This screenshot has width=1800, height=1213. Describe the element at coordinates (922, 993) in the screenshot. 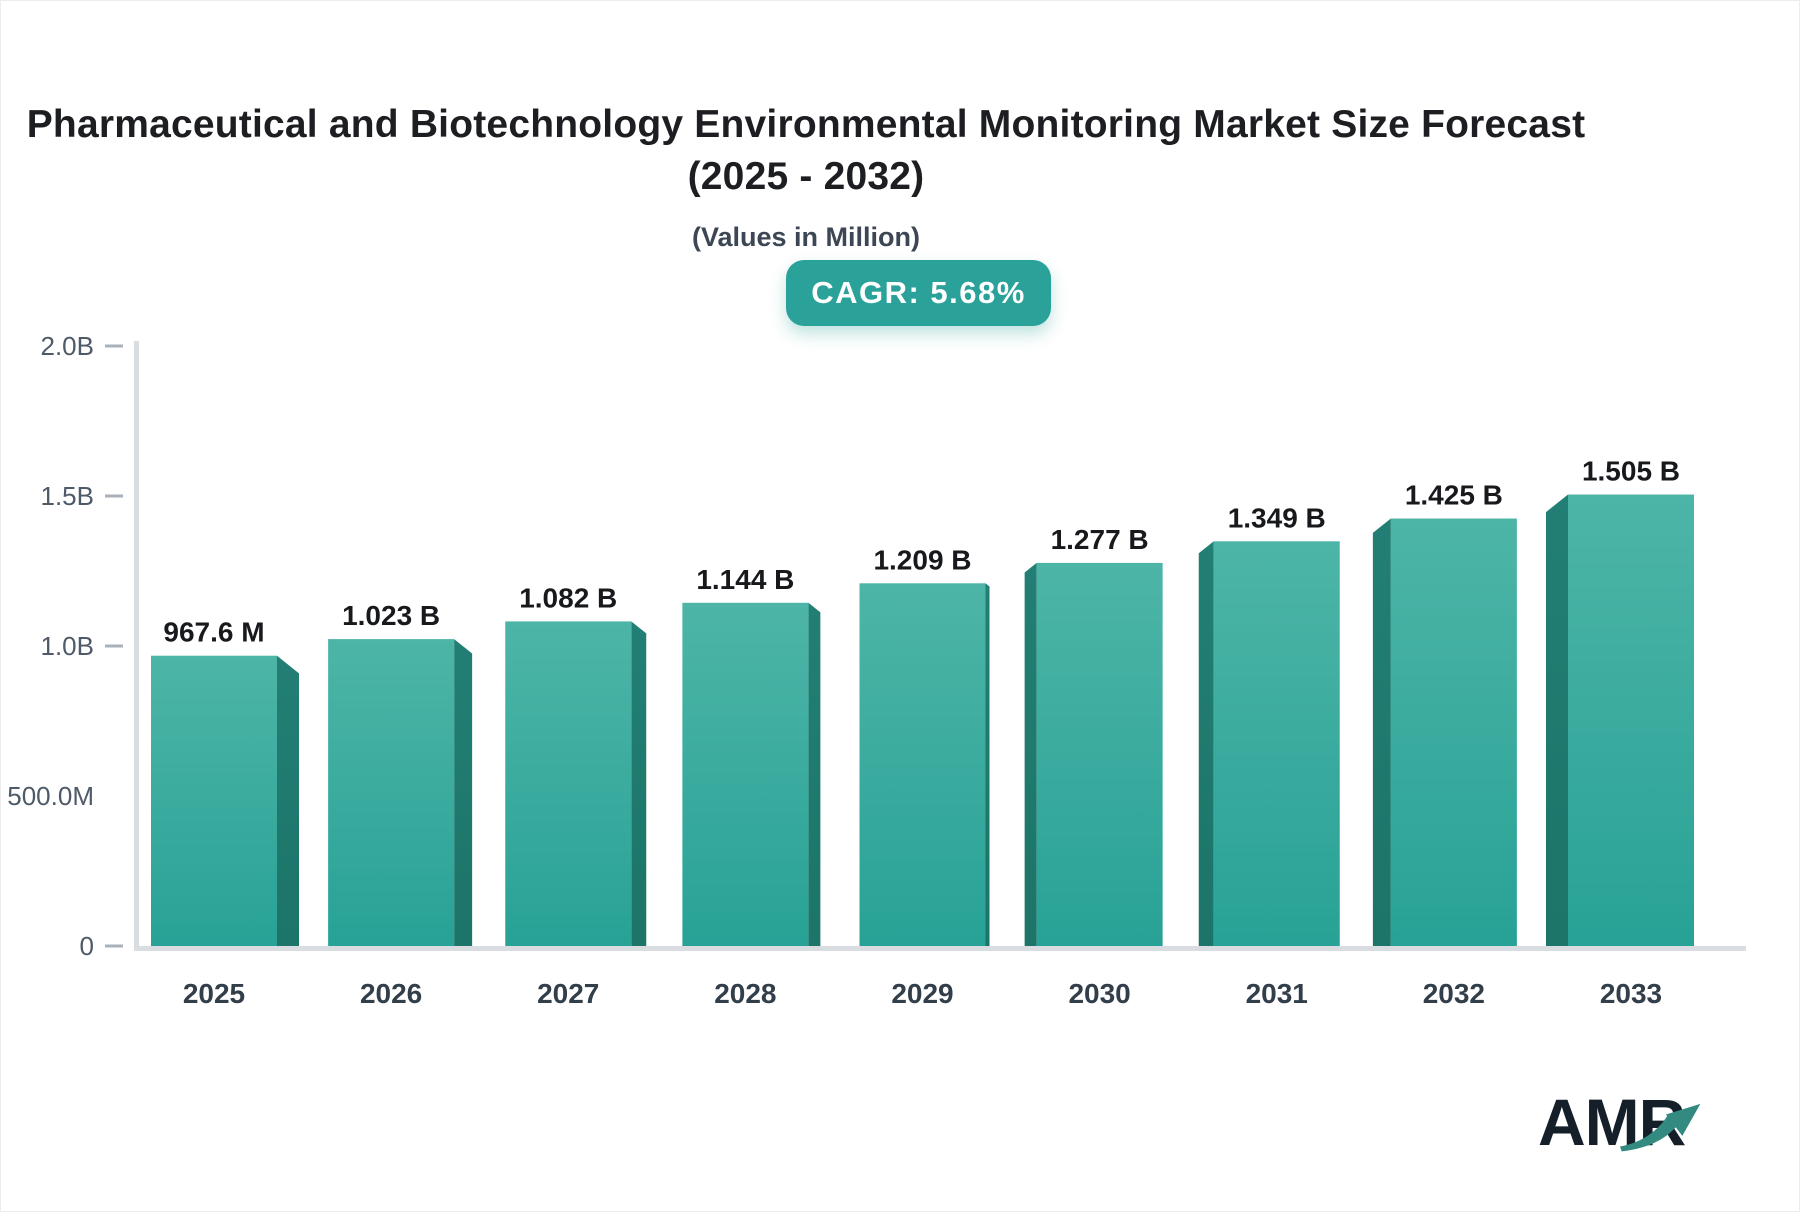

I see `x-axis-label: 2029` at that location.